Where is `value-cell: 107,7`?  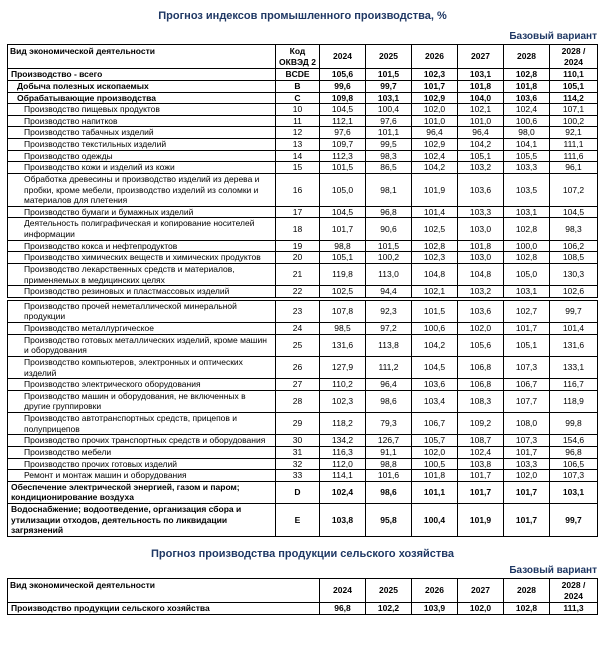
value-cell: 107,7 is located at coordinates (526, 401).